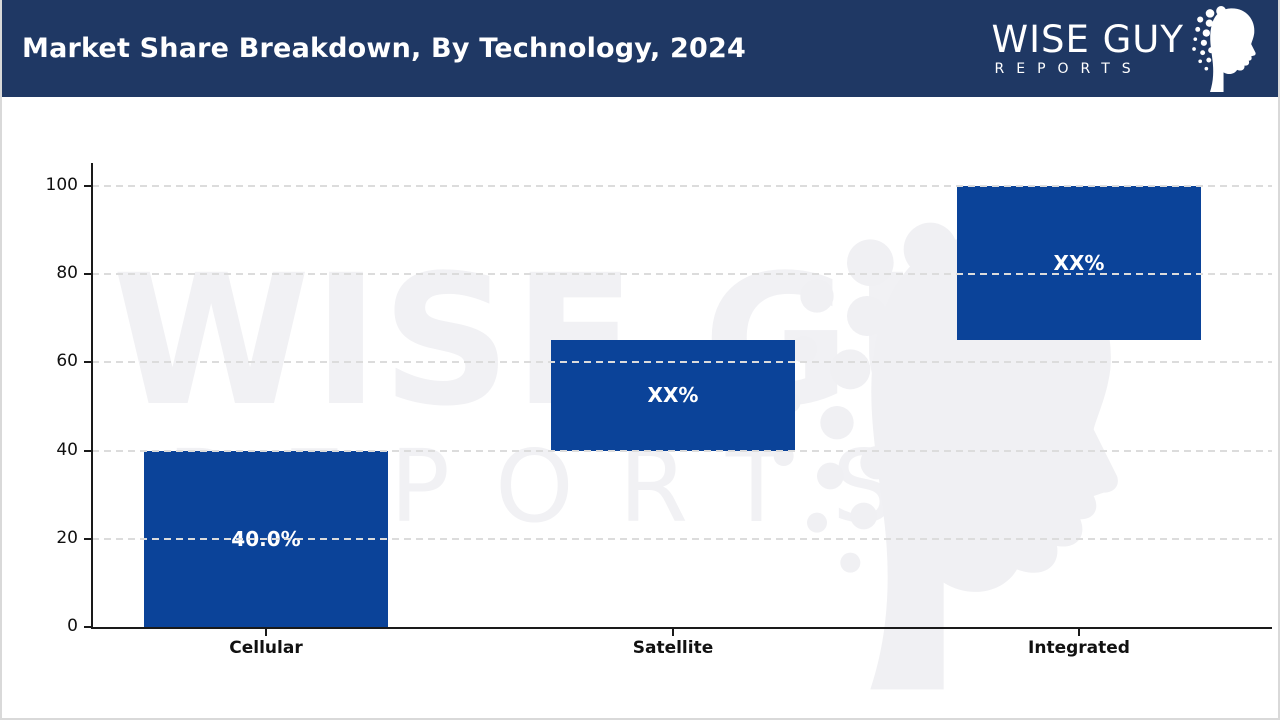 The image size is (1280, 720). Describe the element at coordinates (1087, 39) in the screenshot. I see `logo-line1: WISE GUY` at that location.